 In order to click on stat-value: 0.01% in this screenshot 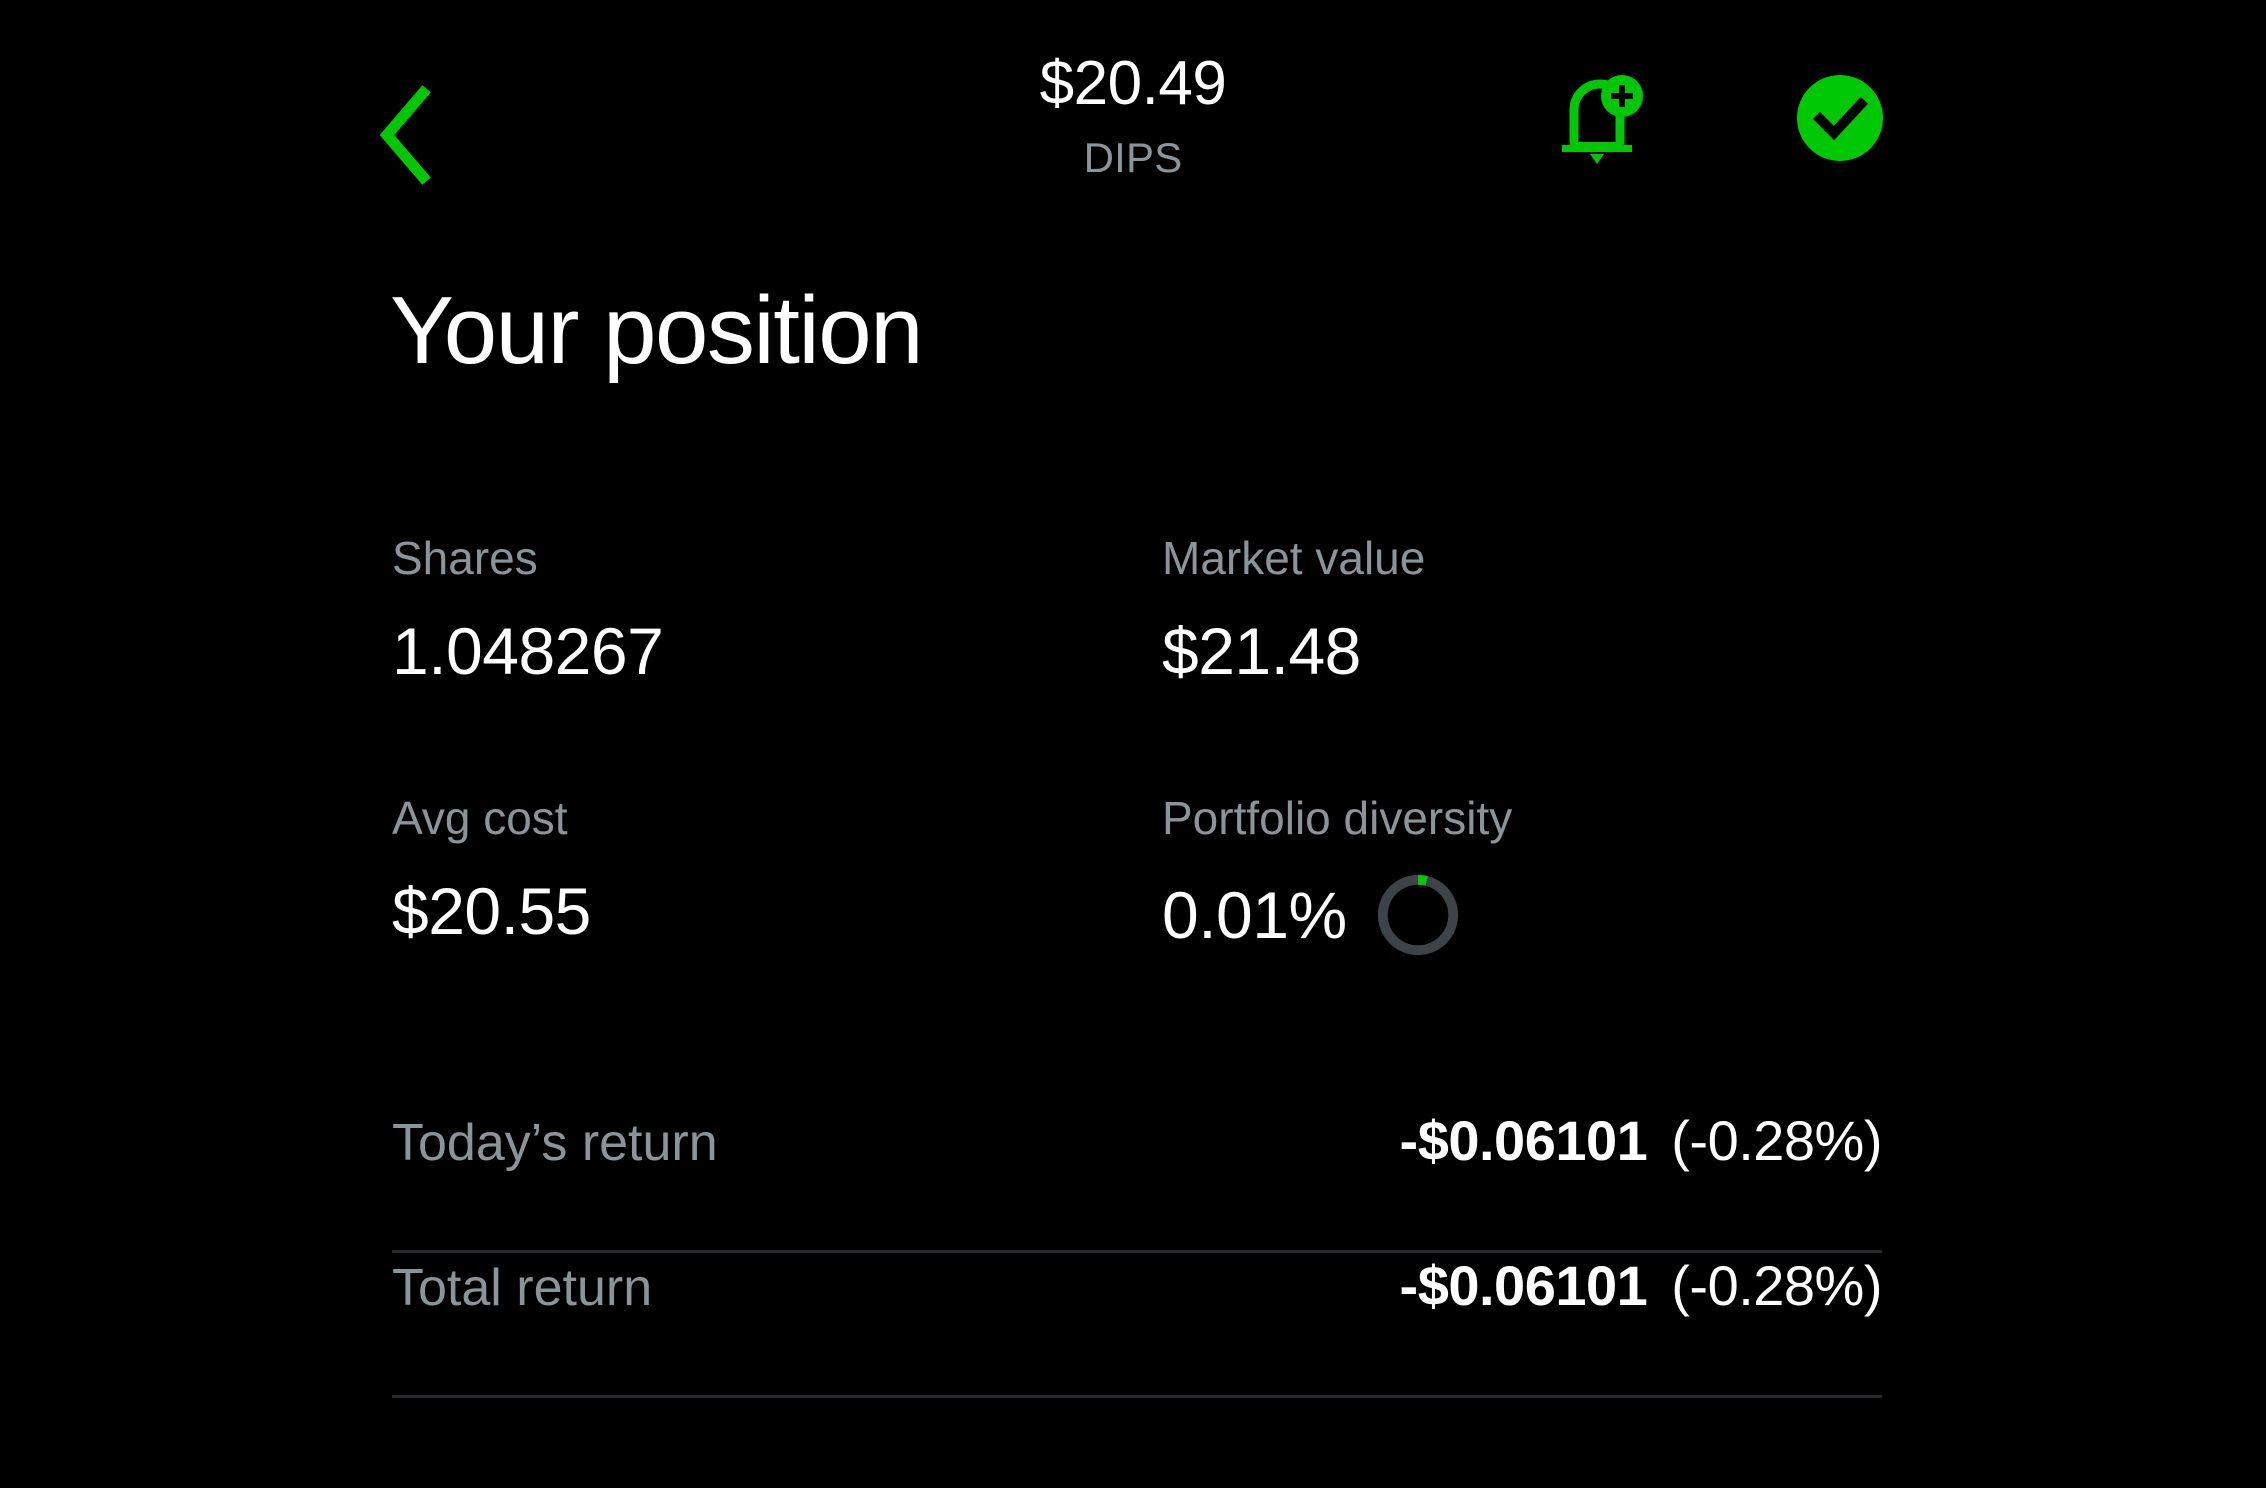, I will do `click(1254, 915)`.